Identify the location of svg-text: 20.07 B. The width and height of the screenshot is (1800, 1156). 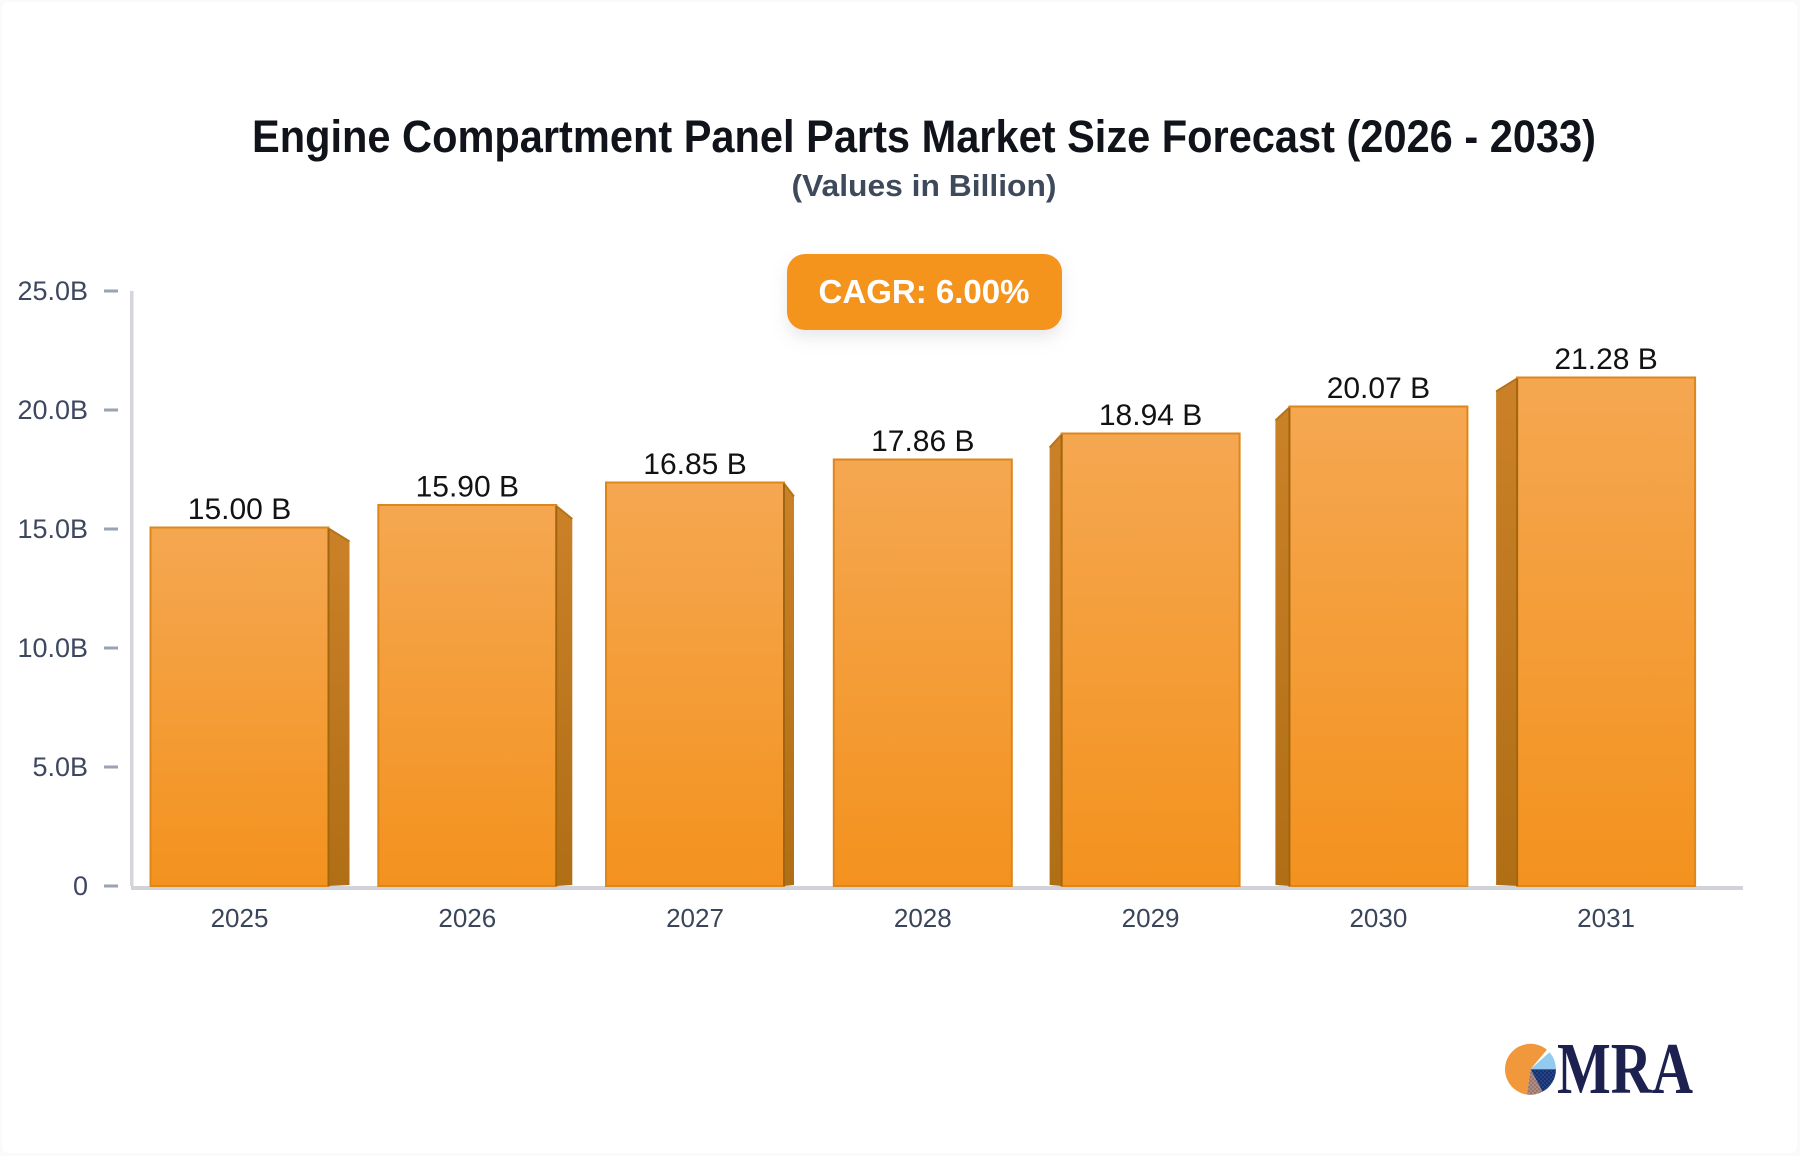
(1378, 388).